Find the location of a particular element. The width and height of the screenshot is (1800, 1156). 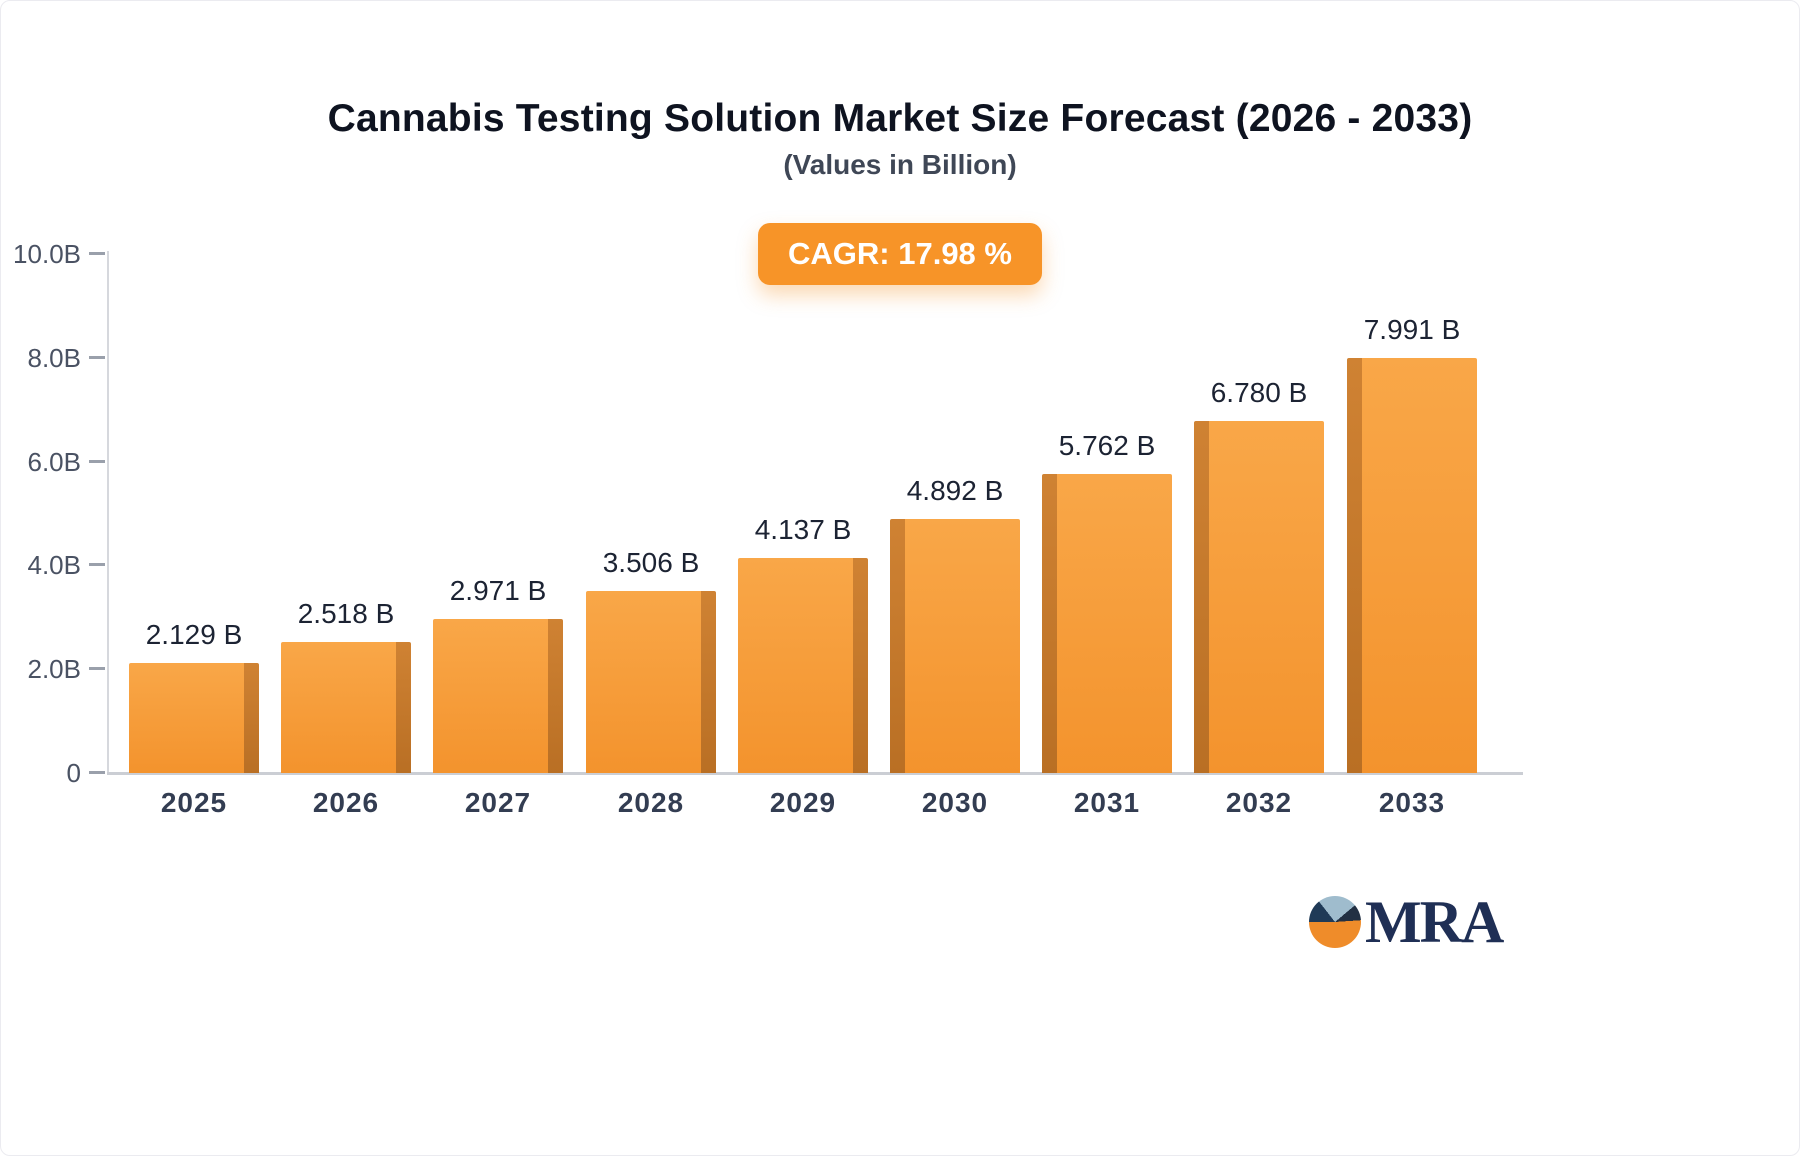

x-tick-label: 2030 is located at coordinates (955, 802).